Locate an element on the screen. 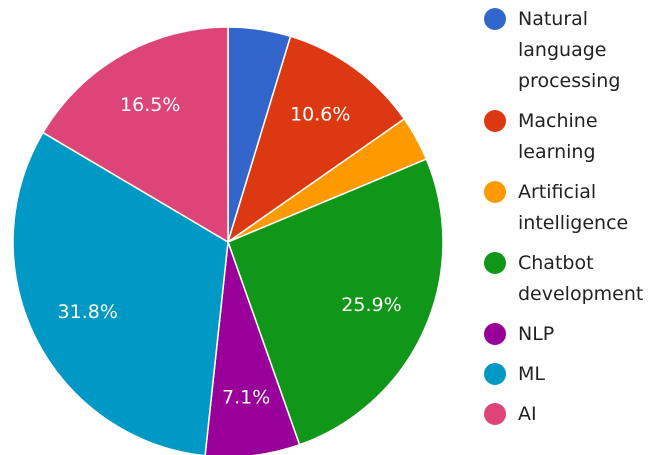 The height and width of the screenshot is (455, 672). slice-label: 31.8% is located at coordinates (88, 312).